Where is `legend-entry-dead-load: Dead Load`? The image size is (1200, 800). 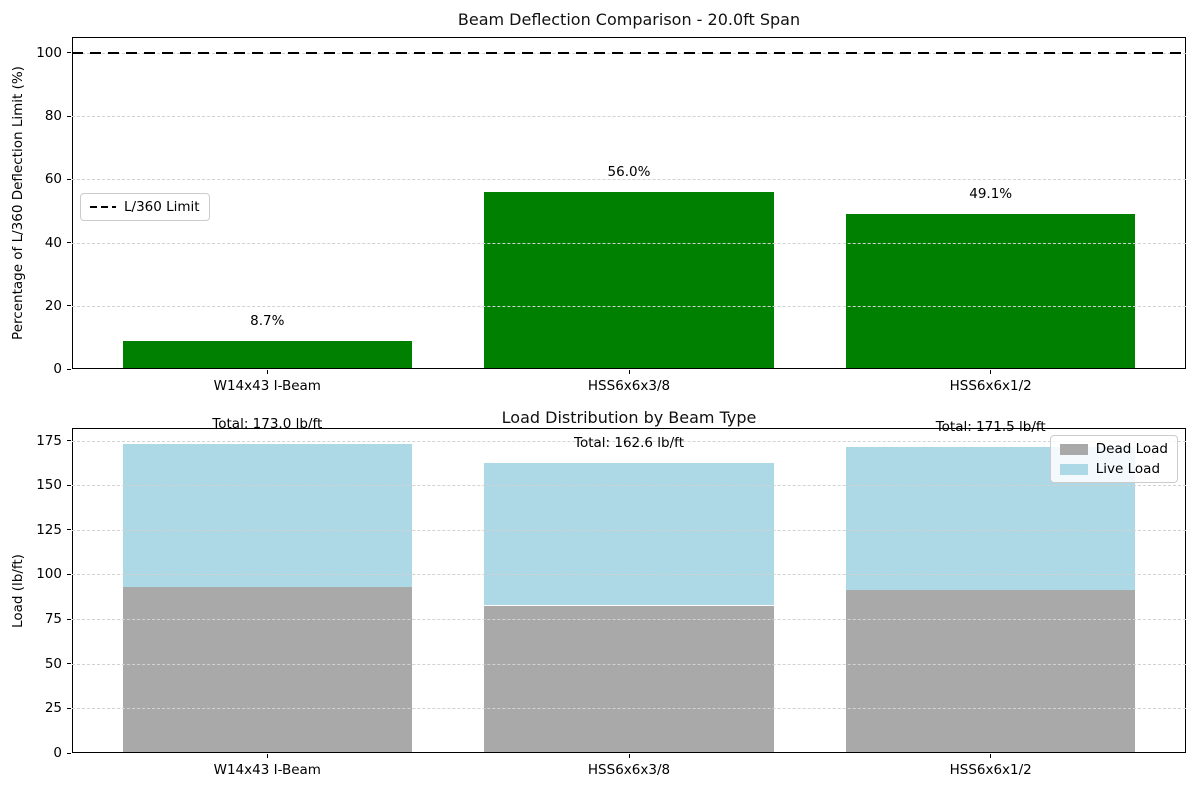
legend-entry-dead-load: Dead Load is located at coordinates (1113, 449).